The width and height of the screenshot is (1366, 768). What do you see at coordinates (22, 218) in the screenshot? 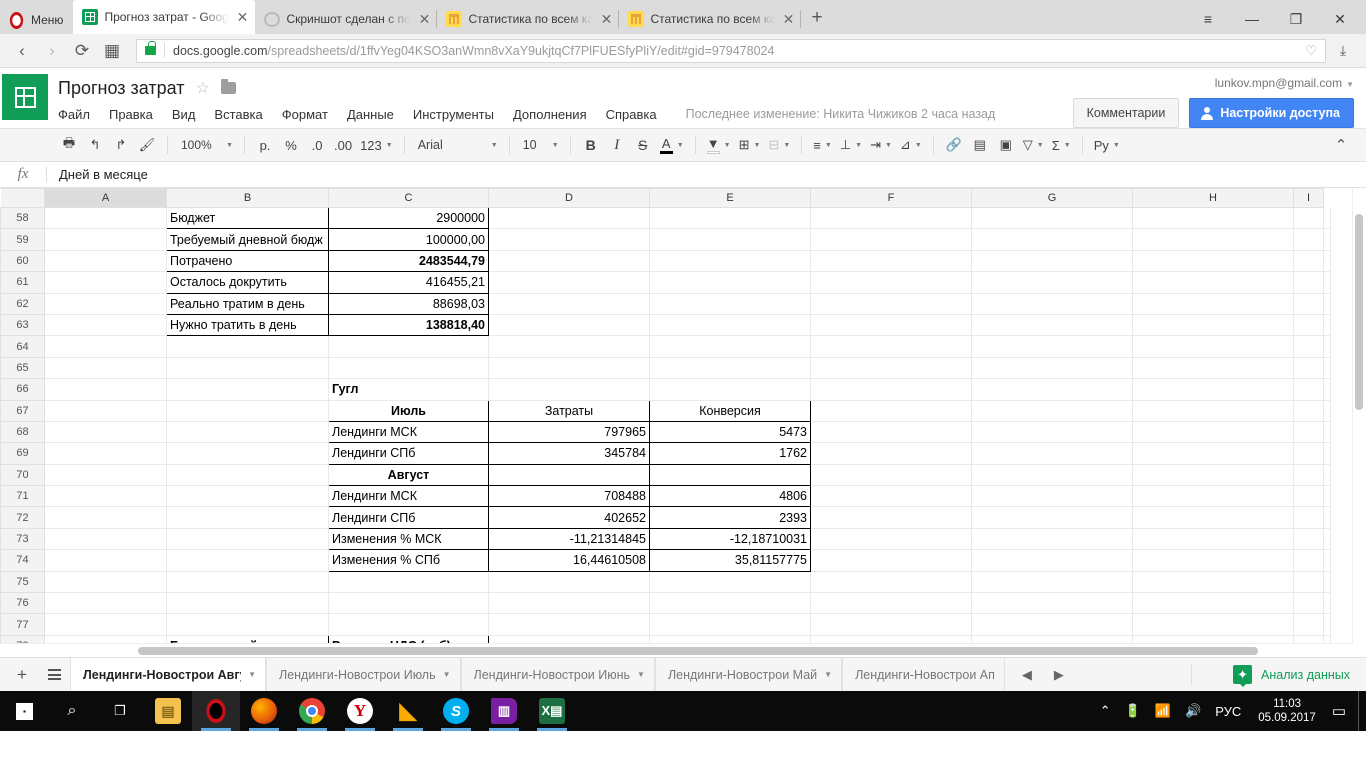
I see `row-header-58: 58` at bounding box center [22, 218].